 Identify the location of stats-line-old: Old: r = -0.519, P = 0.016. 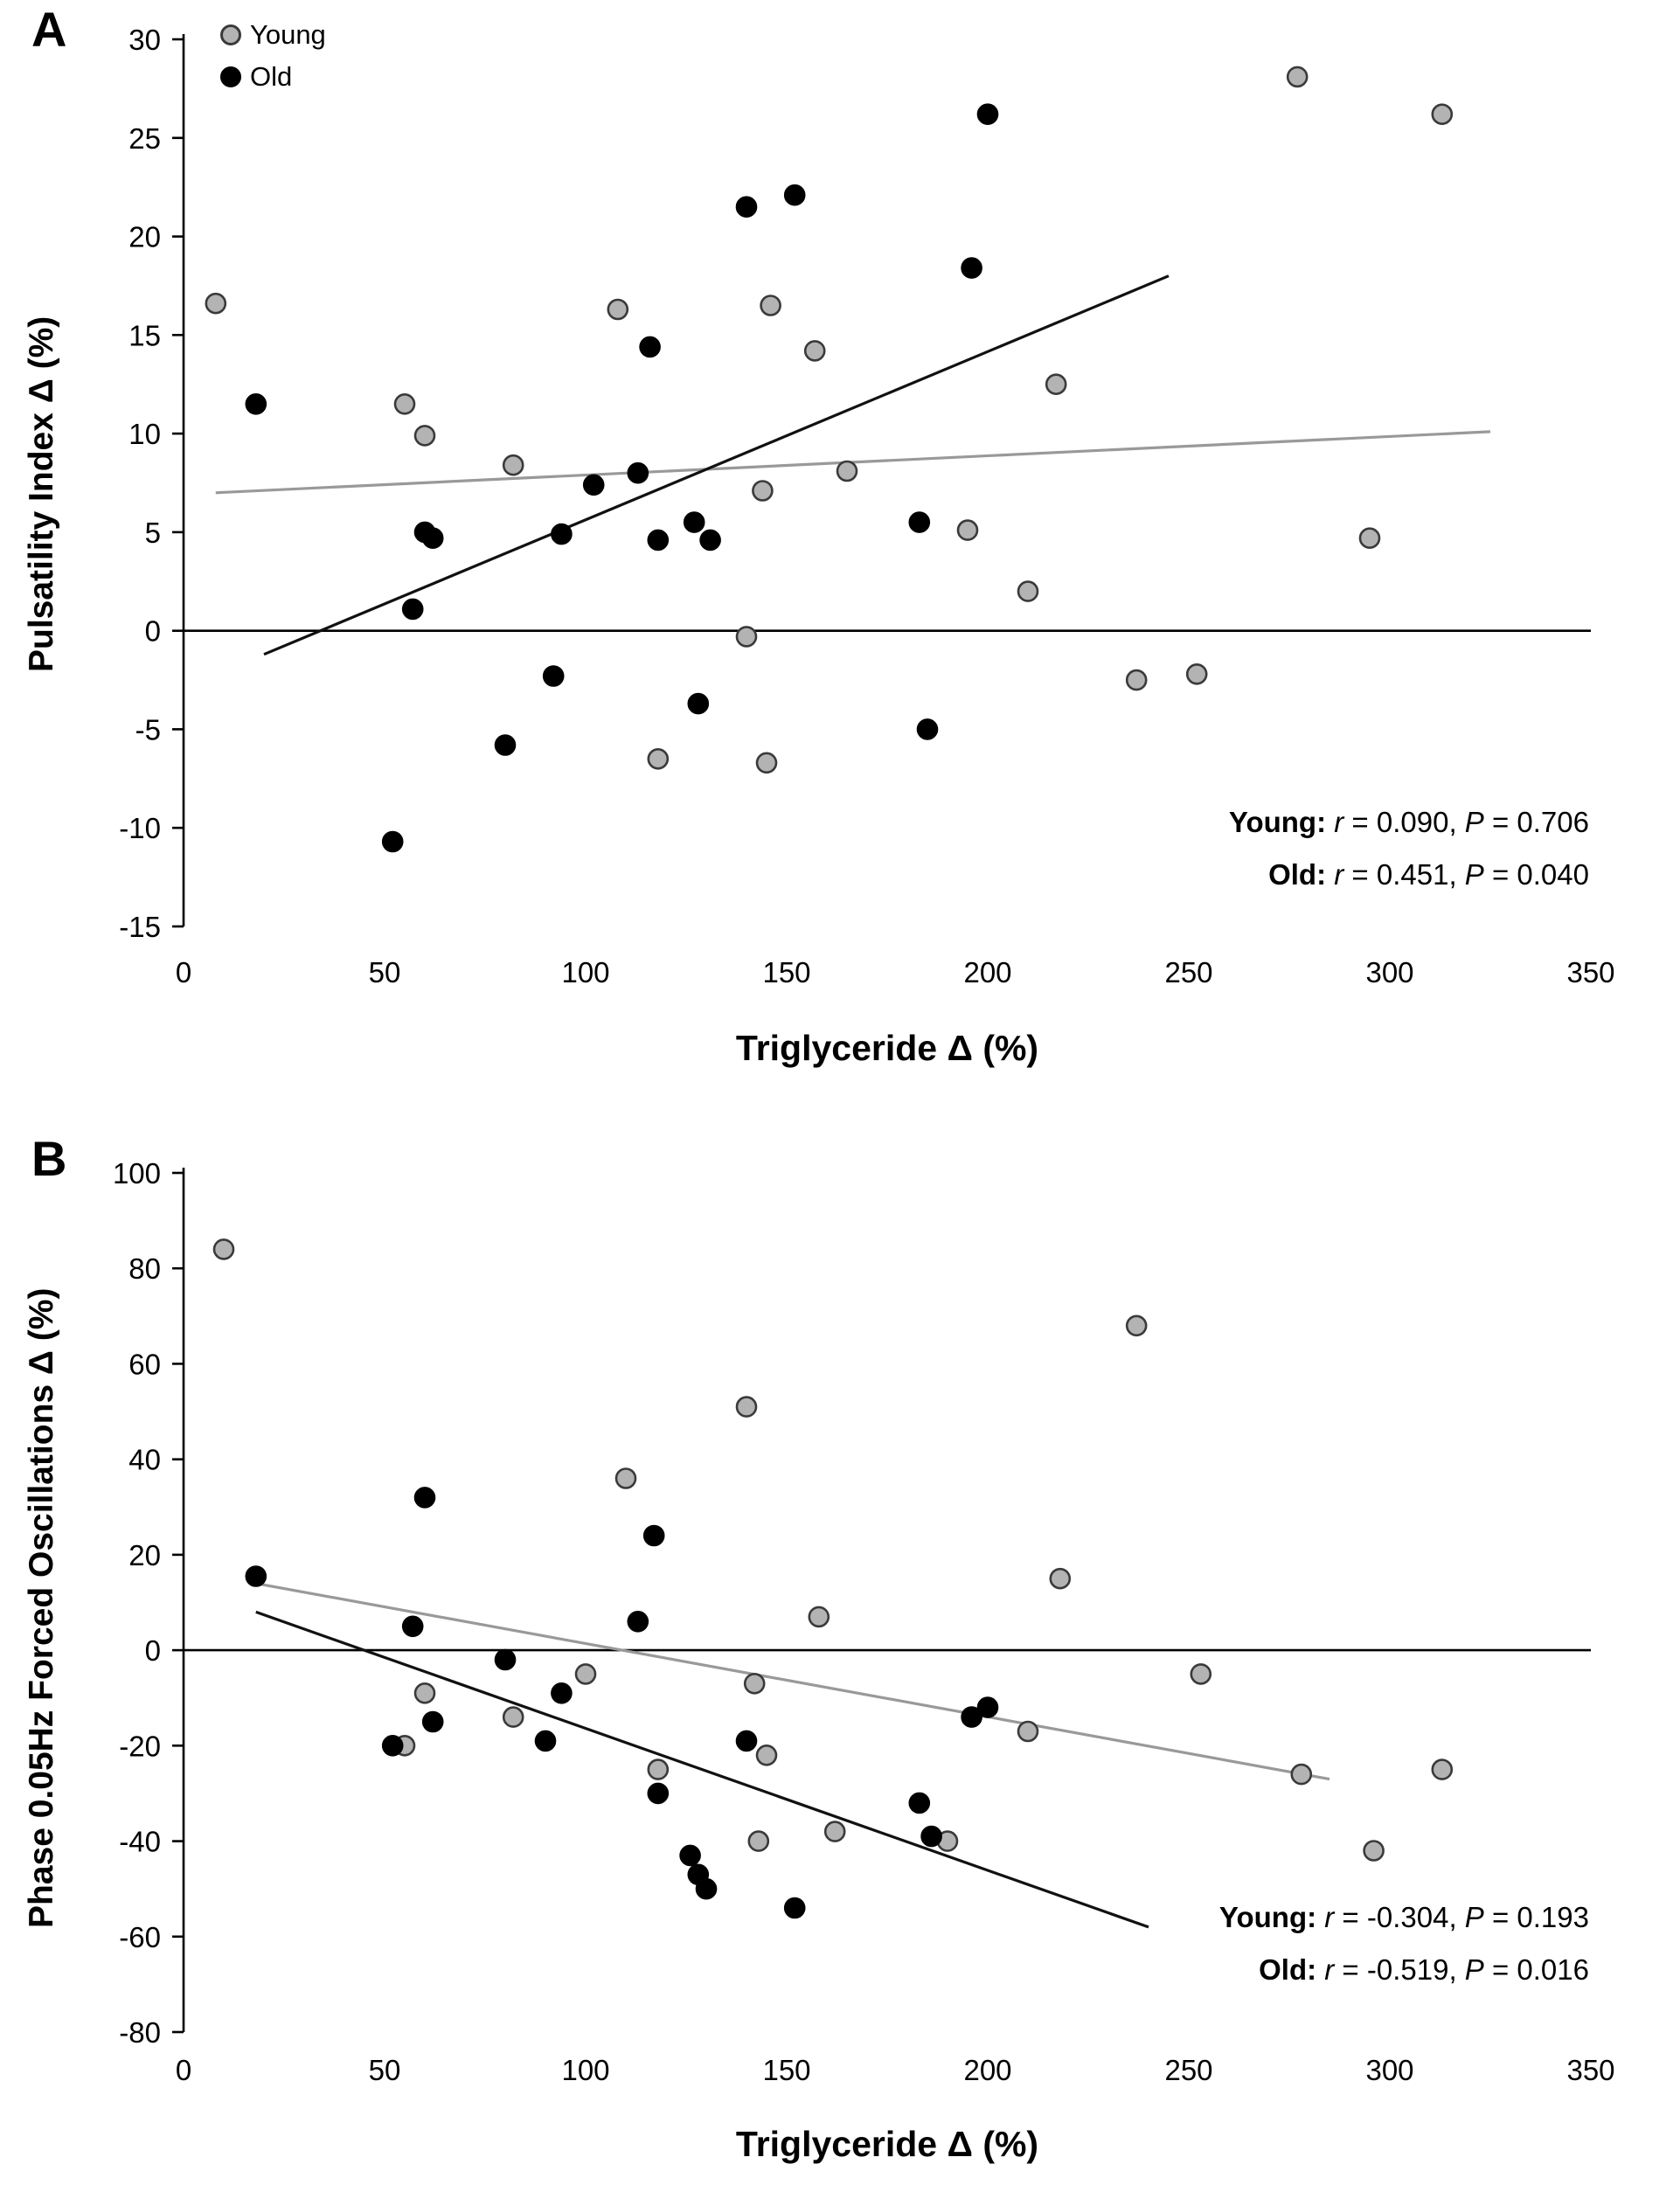
(1424, 1970).